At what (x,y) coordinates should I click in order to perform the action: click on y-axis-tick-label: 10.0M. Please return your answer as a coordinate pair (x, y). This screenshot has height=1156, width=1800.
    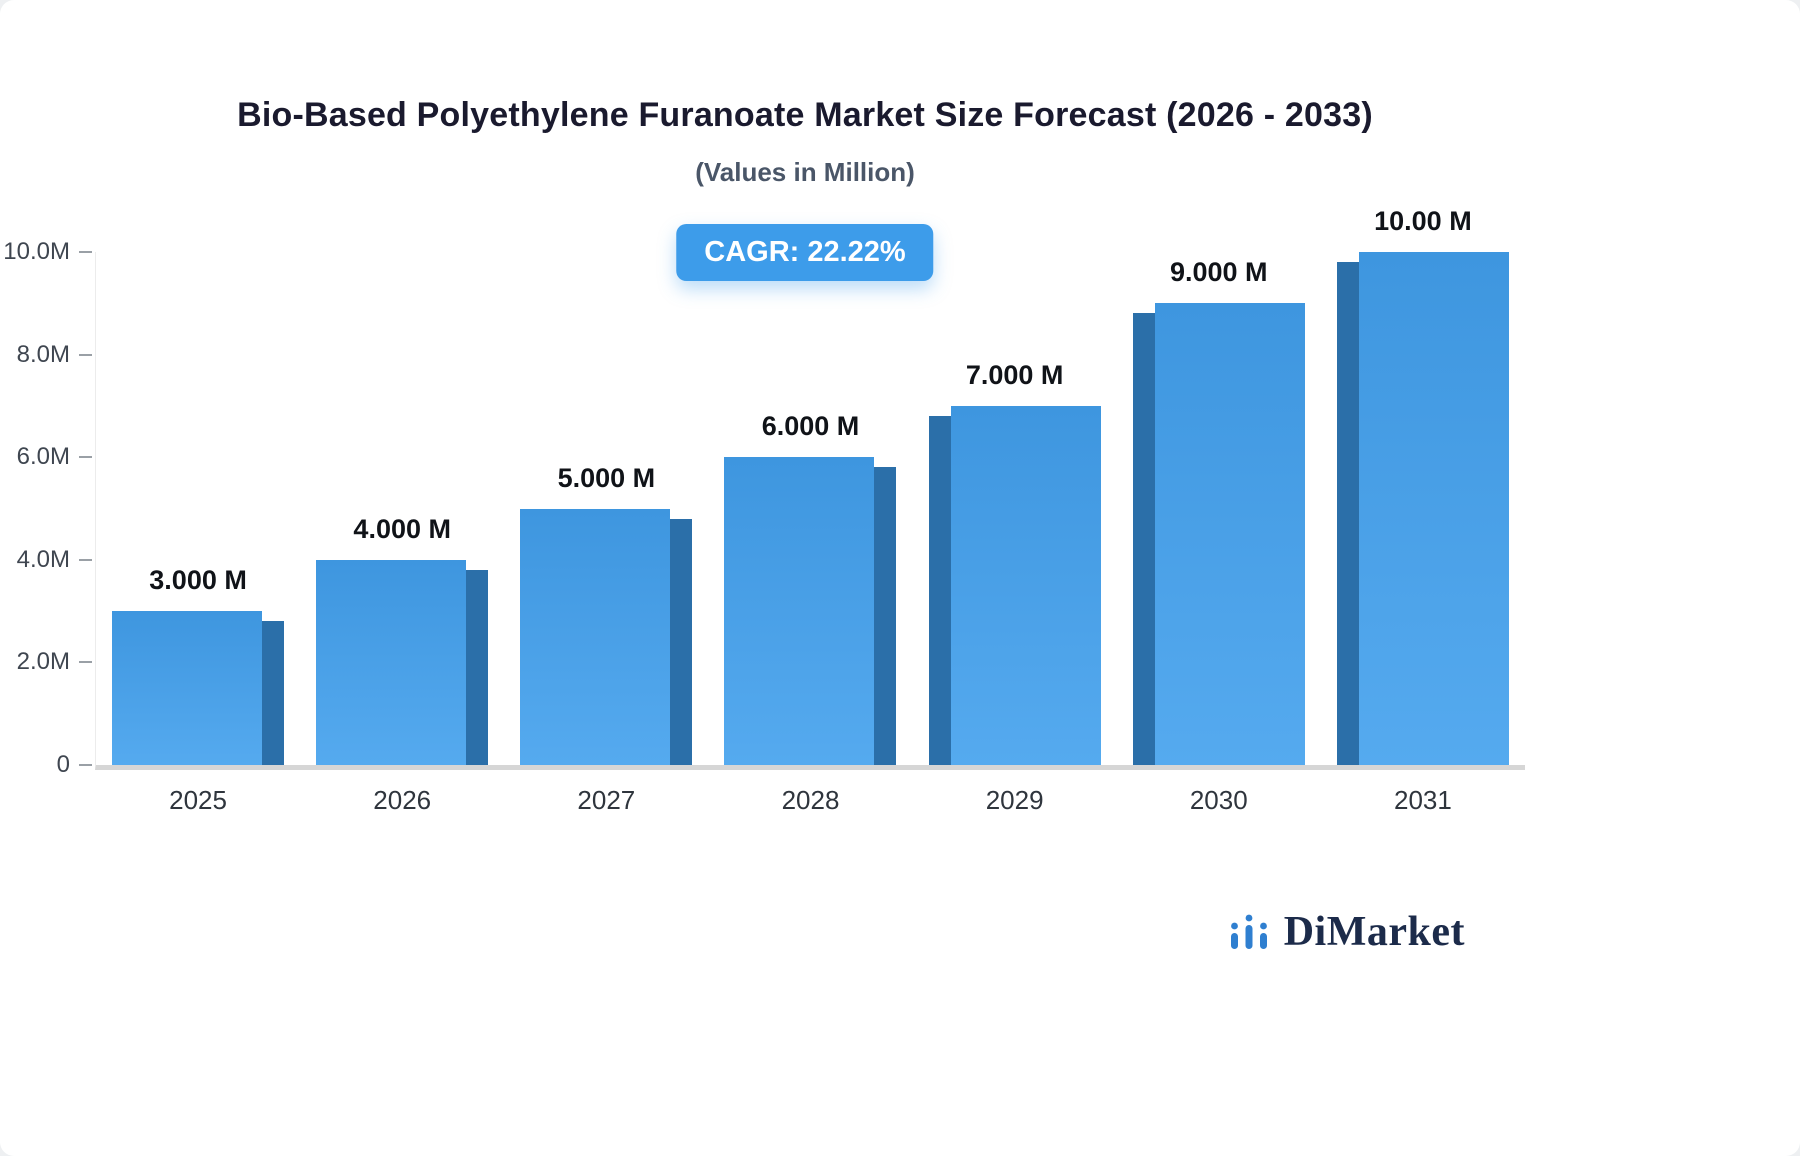
    Looking at the image, I should click on (36, 251).